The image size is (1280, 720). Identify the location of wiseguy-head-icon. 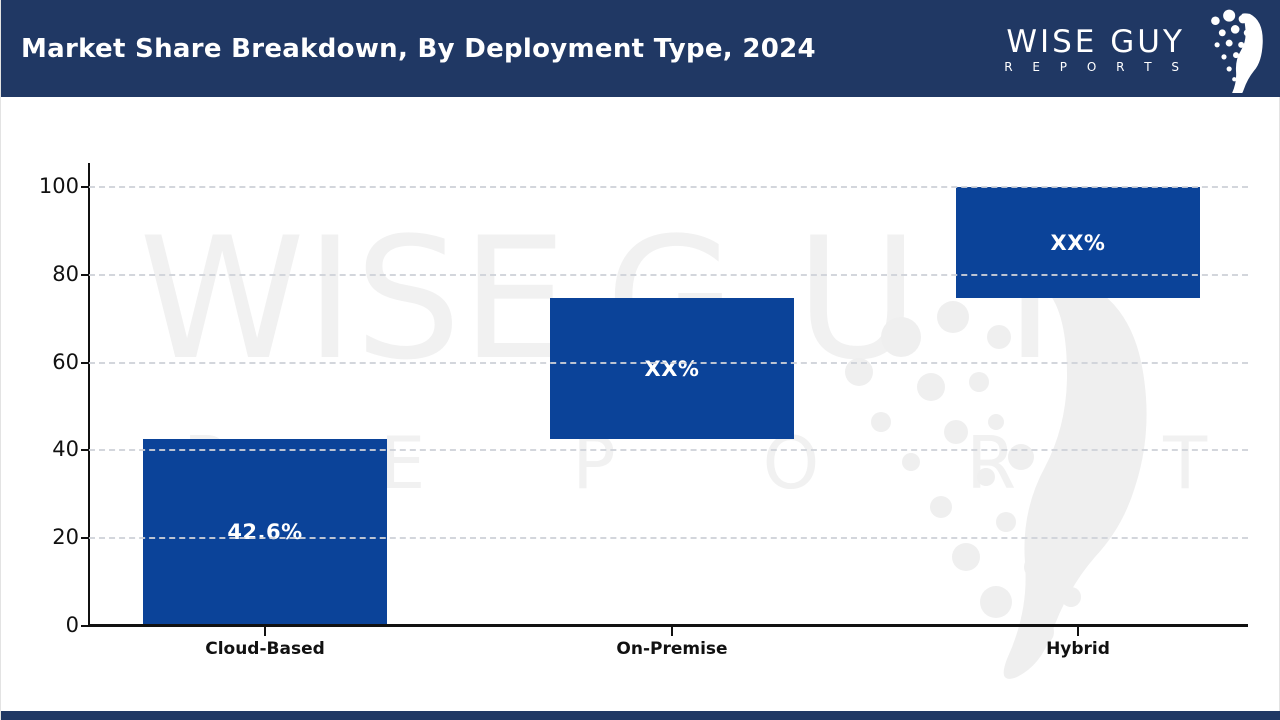
(1237, 51).